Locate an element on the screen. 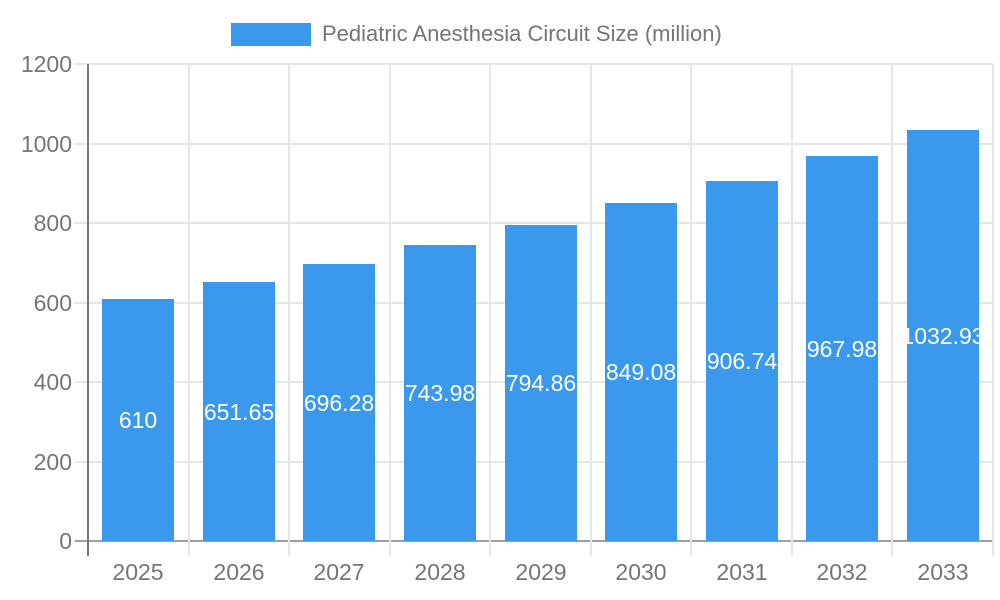  y-axis-line is located at coordinates (88, 310).